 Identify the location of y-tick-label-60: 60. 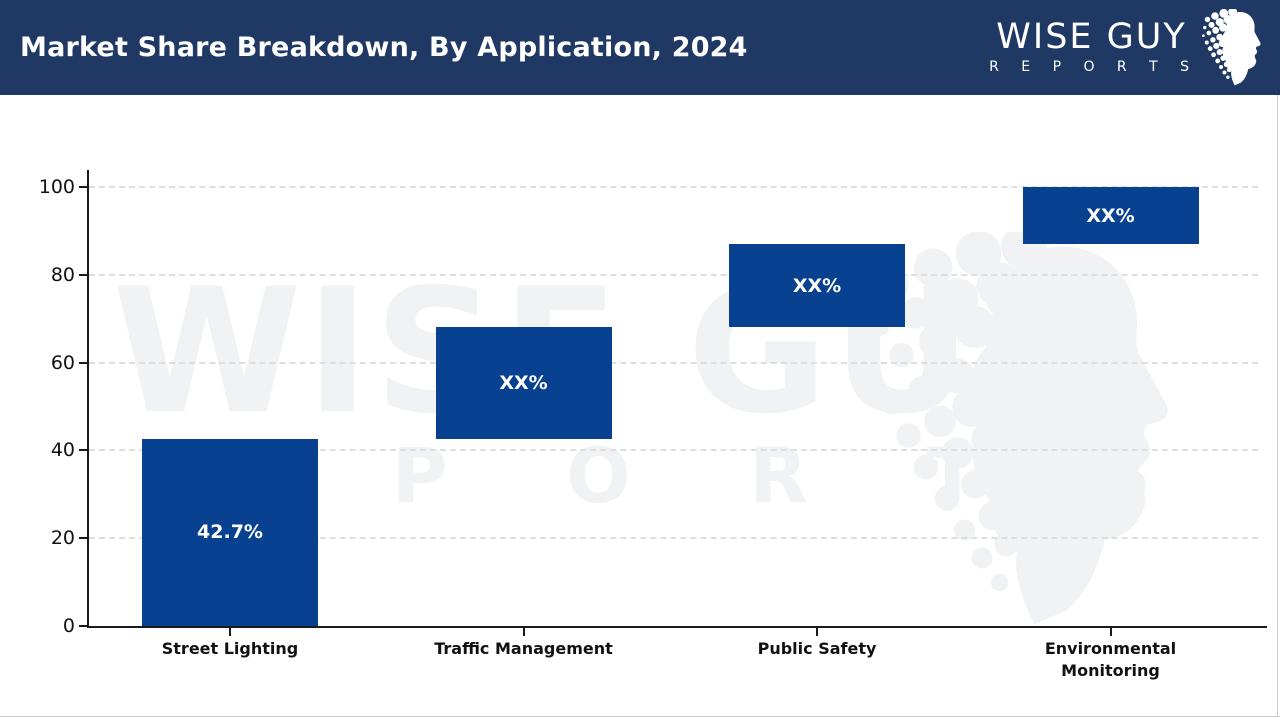
(62, 362).